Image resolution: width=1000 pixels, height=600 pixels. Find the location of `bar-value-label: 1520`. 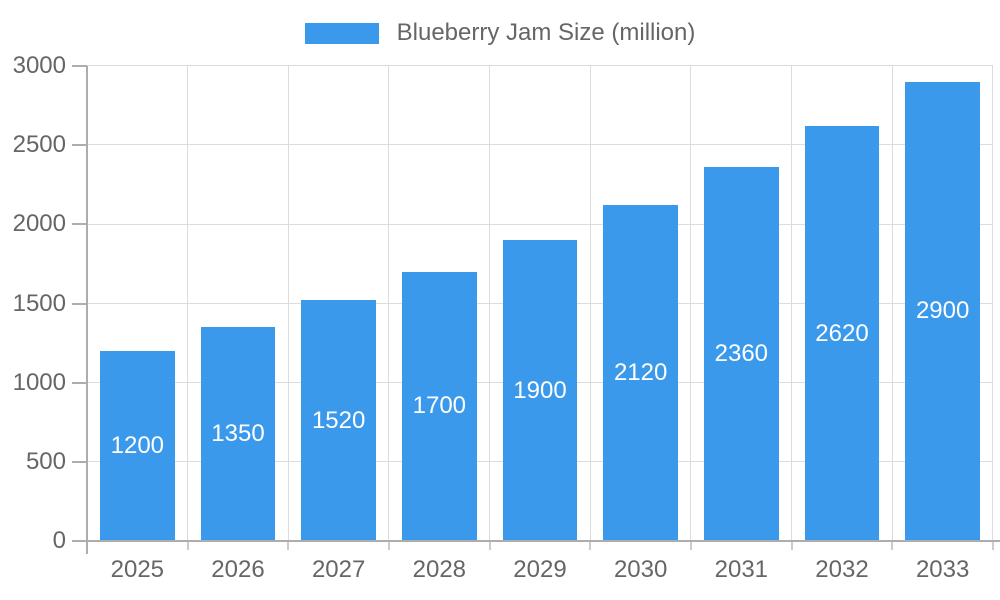

bar-value-label: 1520 is located at coordinates (338, 420).